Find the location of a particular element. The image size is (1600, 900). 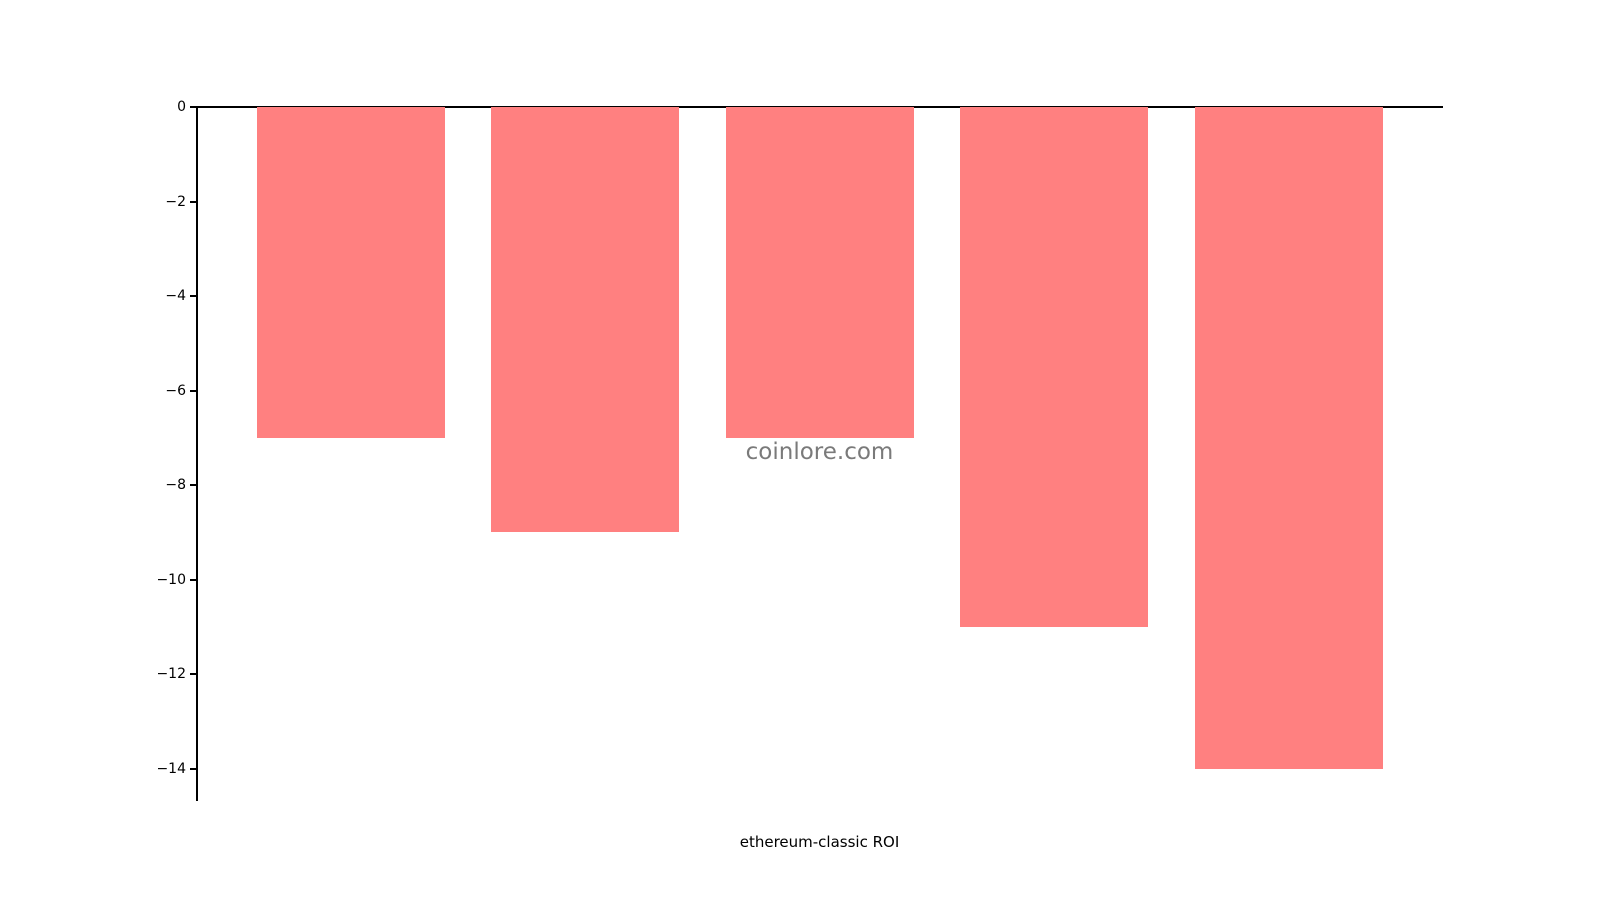

y-axis-line is located at coordinates (197, 453).